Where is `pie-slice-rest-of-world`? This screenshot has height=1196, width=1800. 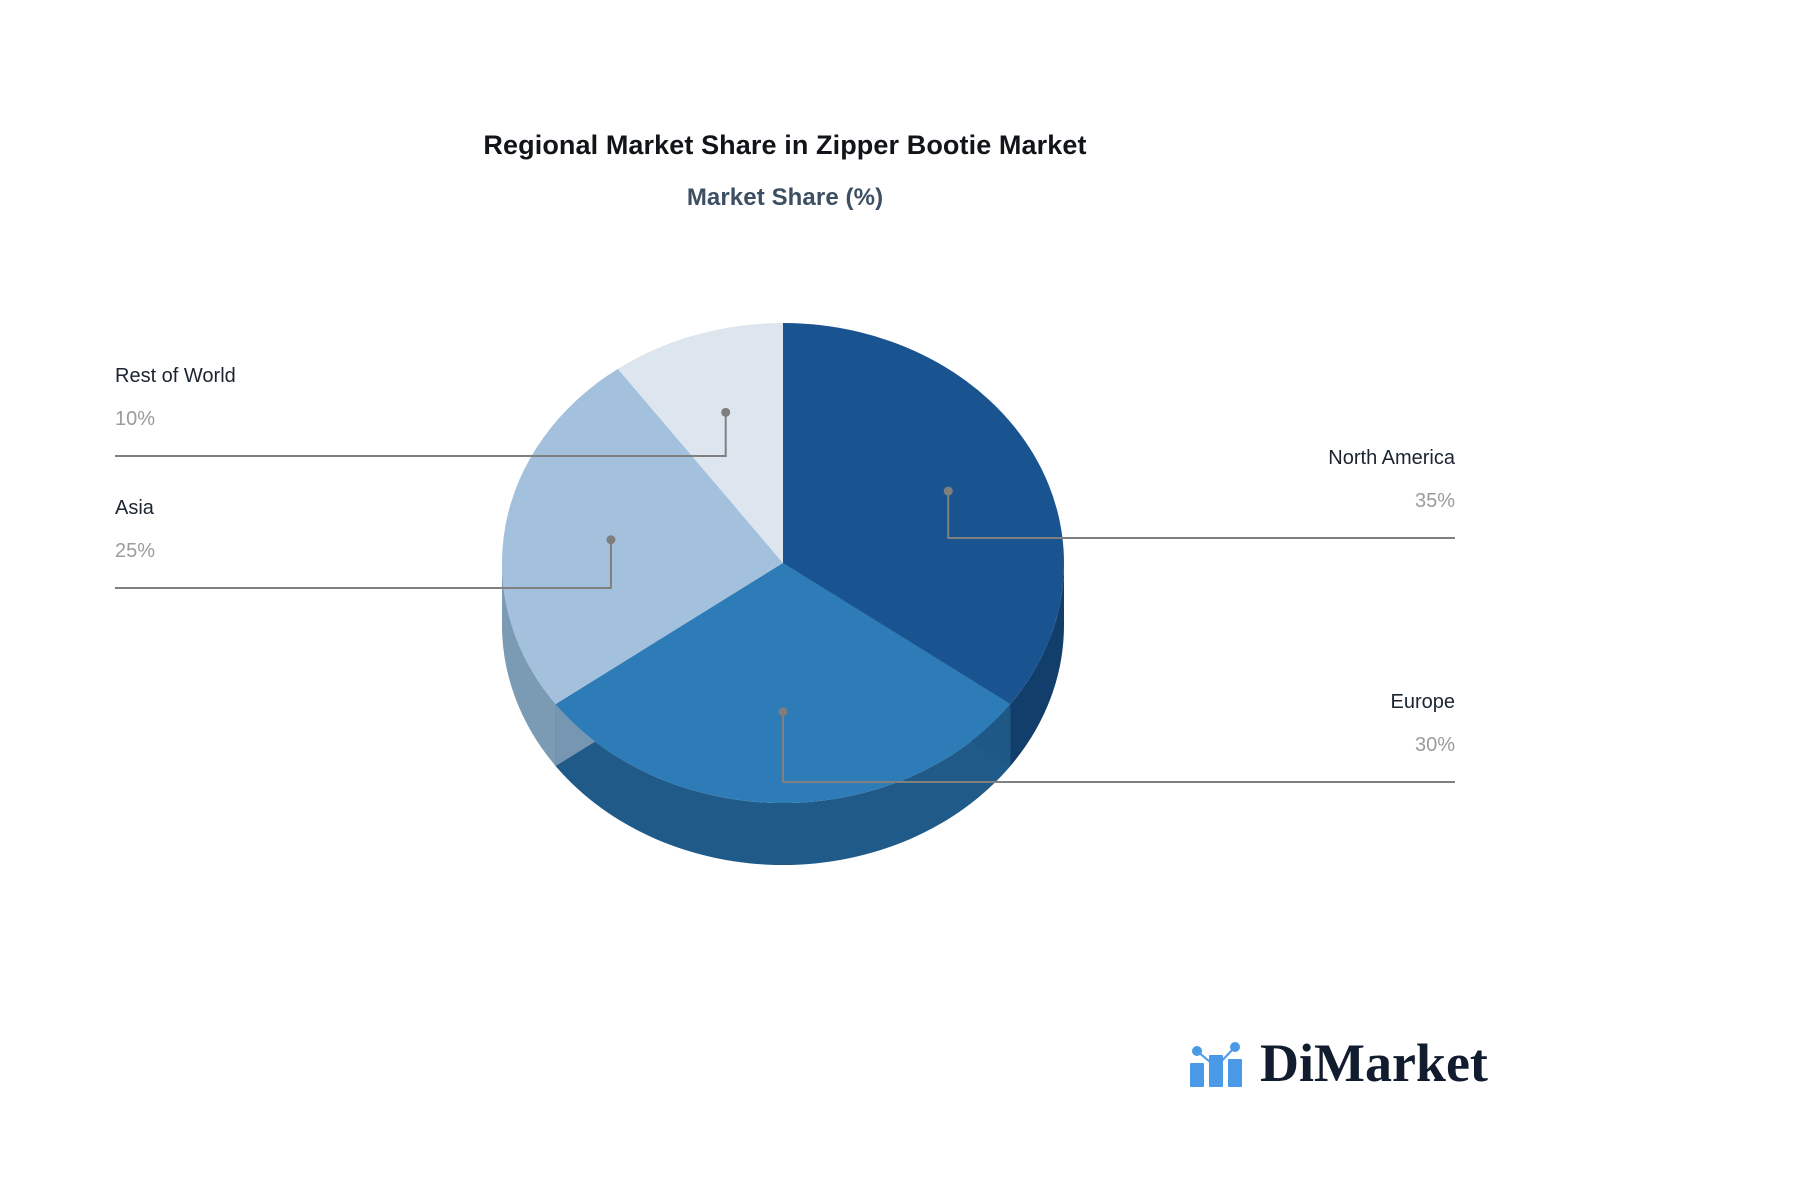 pie-slice-rest-of-world is located at coordinates (700, 443).